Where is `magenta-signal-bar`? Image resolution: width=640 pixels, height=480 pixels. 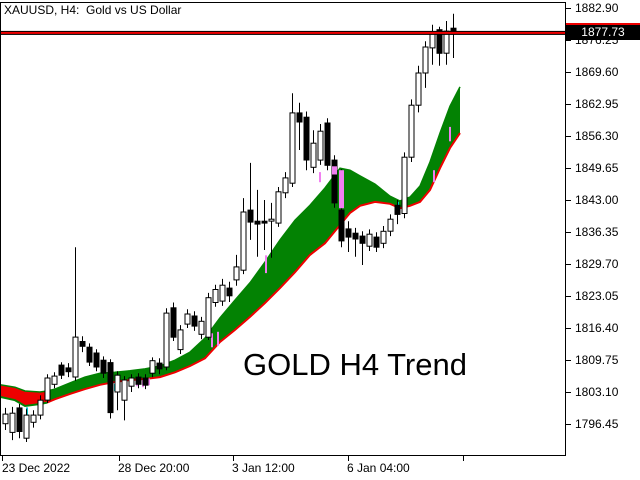
magenta-signal-bar is located at coordinates (341, 189).